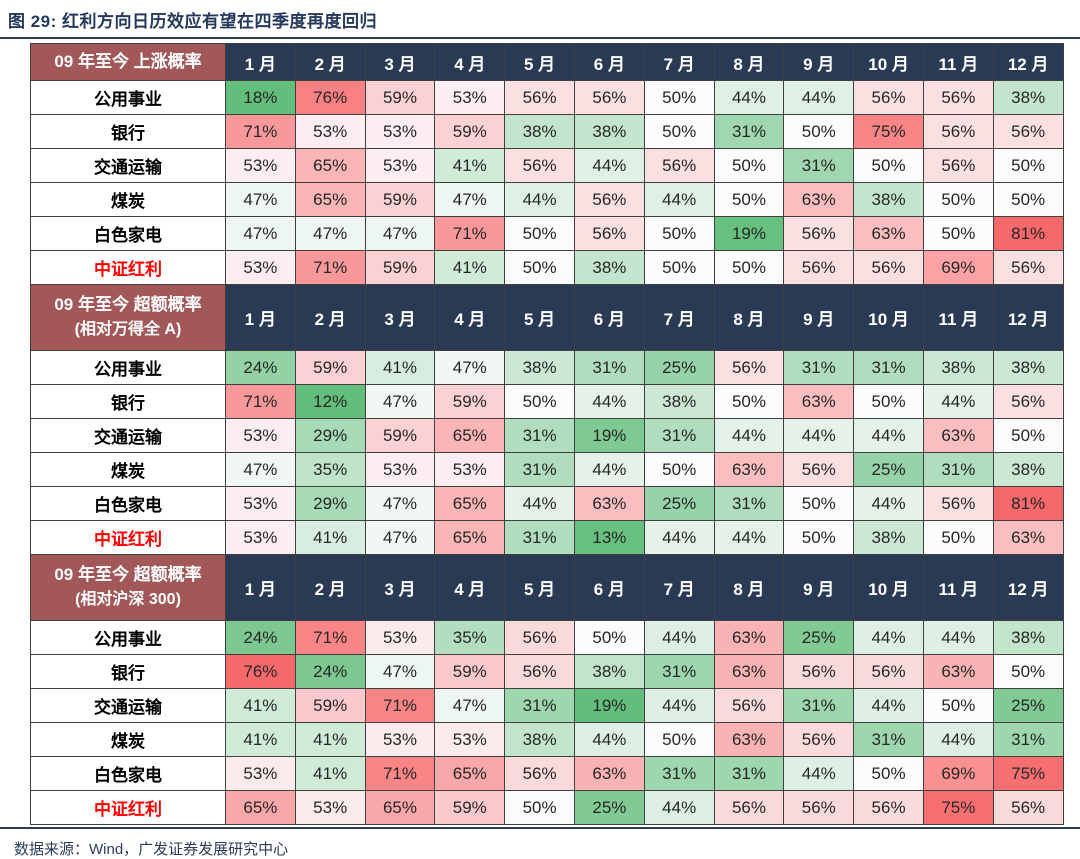 Image resolution: width=1080 pixels, height=859 pixels. What do you see at coordinates (128, 773) in the screenshot?
I see `row-label: 白色家电` at bounding box center [128, 773].